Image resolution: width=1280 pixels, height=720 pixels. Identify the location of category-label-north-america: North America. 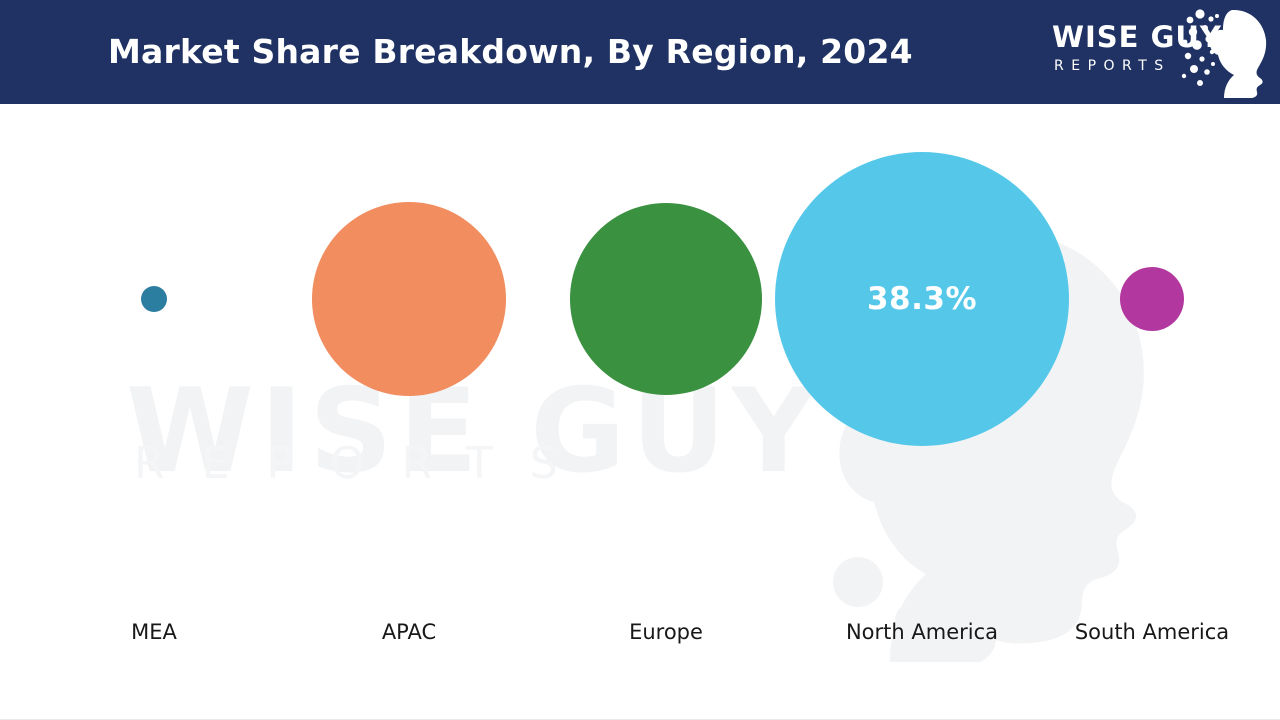
(922, 632).